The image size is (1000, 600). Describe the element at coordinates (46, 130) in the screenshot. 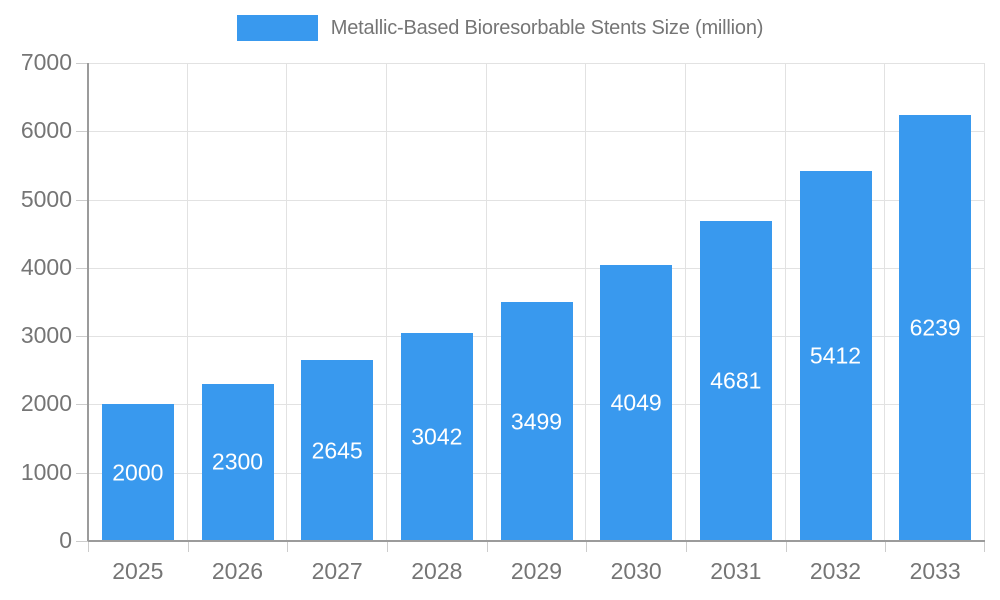

I see `y-tick-label: 6000` at that location.